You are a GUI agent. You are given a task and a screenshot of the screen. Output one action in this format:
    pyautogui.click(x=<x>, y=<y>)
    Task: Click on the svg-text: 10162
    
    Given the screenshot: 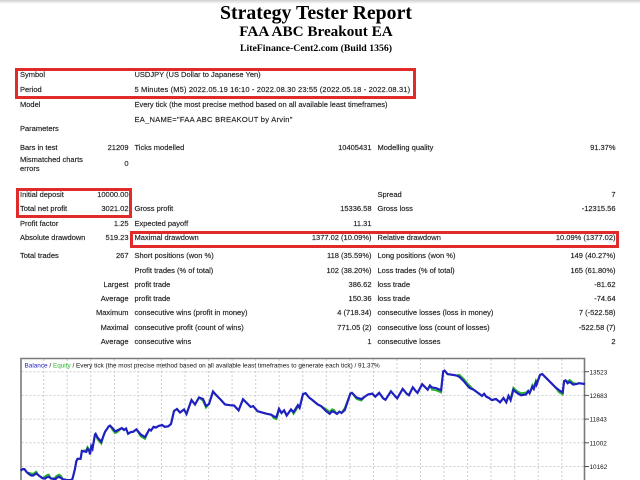 What is the action you would take?
    pyautogui.click(x=599, y=467)
    